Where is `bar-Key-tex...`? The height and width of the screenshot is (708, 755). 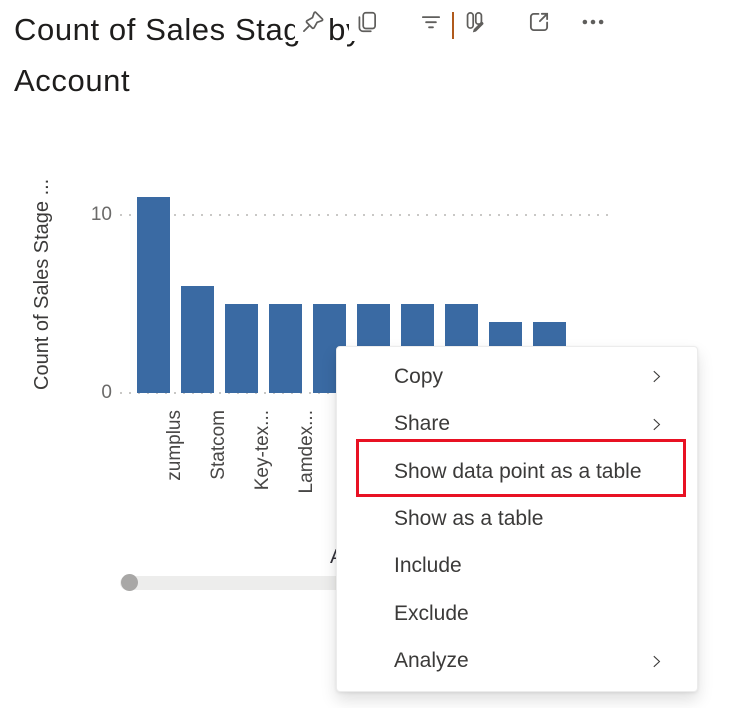 bar-Key-tex... is located at coordinates (241, 348).